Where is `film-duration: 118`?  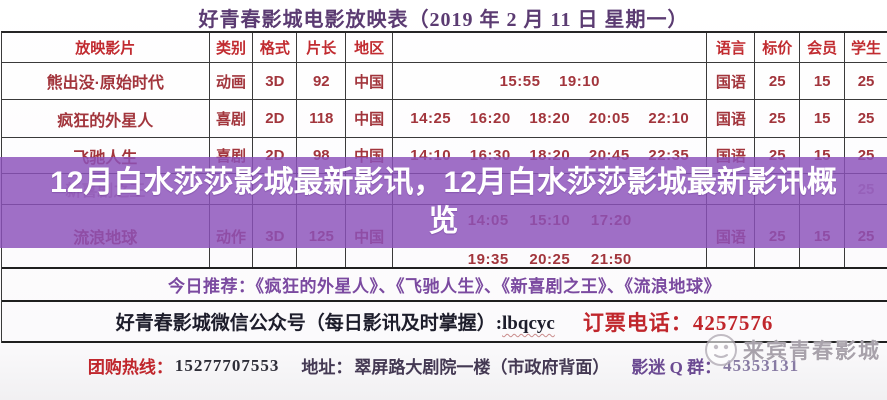 film-duration: 118 is located at coordinates (322, 118).